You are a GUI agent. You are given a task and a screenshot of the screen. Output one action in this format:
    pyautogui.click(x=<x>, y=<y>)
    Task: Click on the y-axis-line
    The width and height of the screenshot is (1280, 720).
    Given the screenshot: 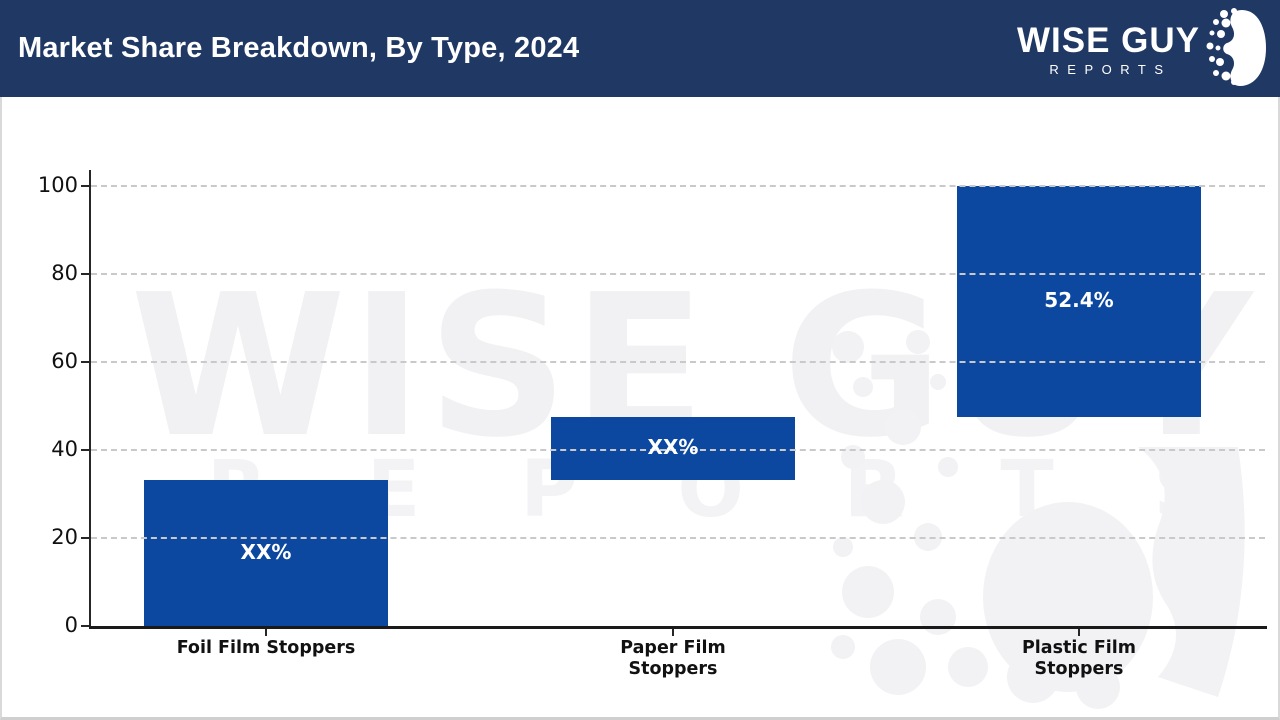 What is the action you would take?
    pyautogui.click(x=90, y=399)
    